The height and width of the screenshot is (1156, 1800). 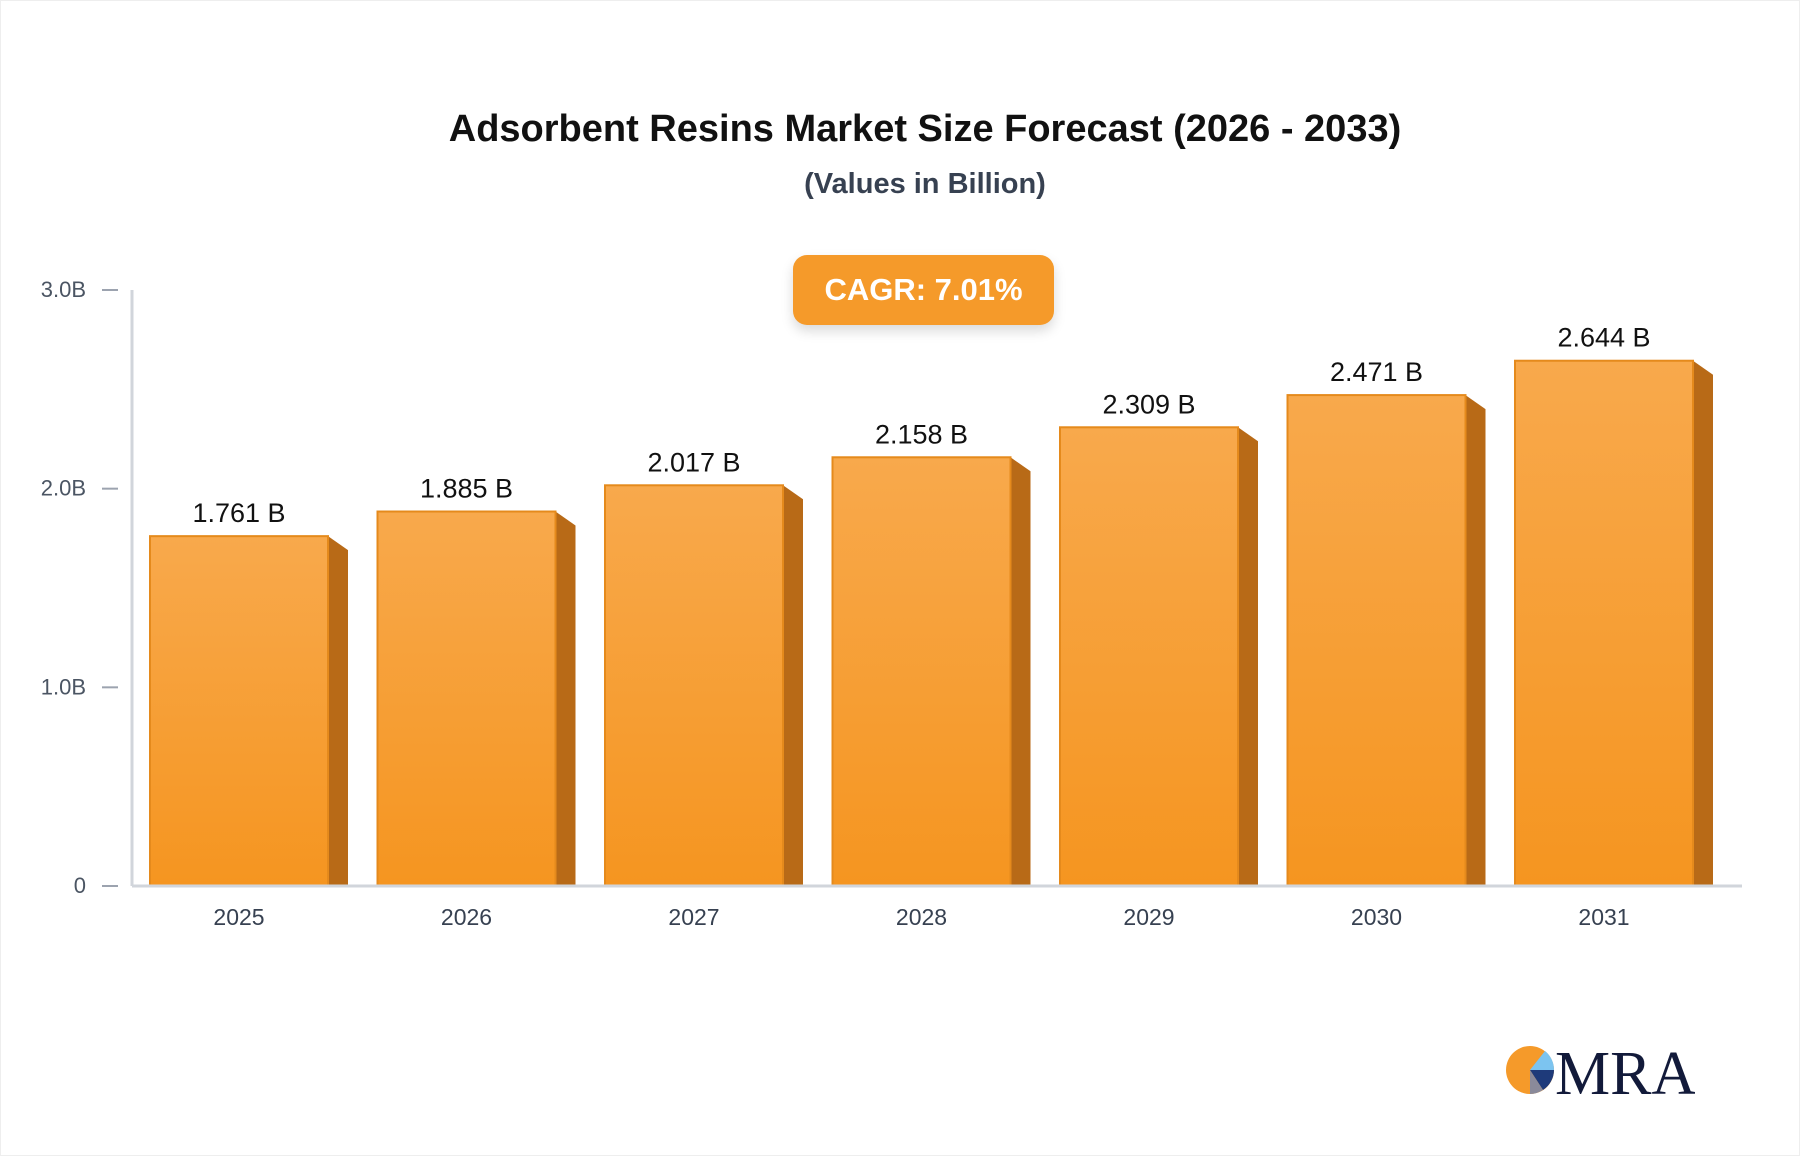 I want to click on data-label: 1.761 B, so click(x=238, y=513).